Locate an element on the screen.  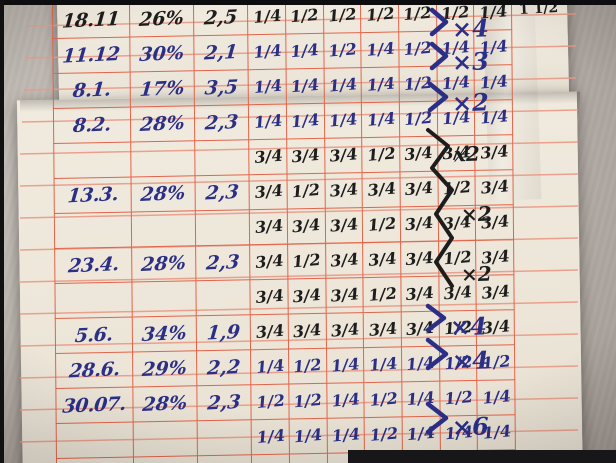
multiplier-annotation: ×3 is located at coordinates (470, 61).